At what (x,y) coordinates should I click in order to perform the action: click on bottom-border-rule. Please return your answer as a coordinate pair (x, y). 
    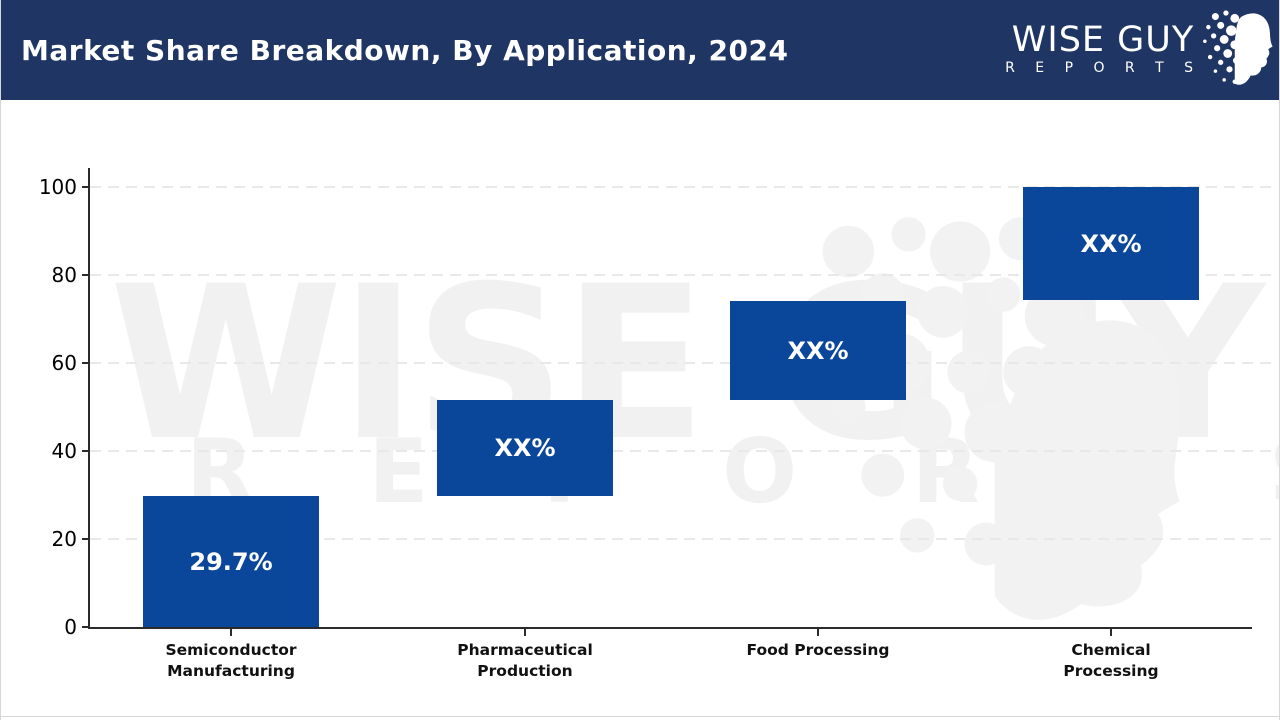
    Looking at the image, I should click on (640, 716).